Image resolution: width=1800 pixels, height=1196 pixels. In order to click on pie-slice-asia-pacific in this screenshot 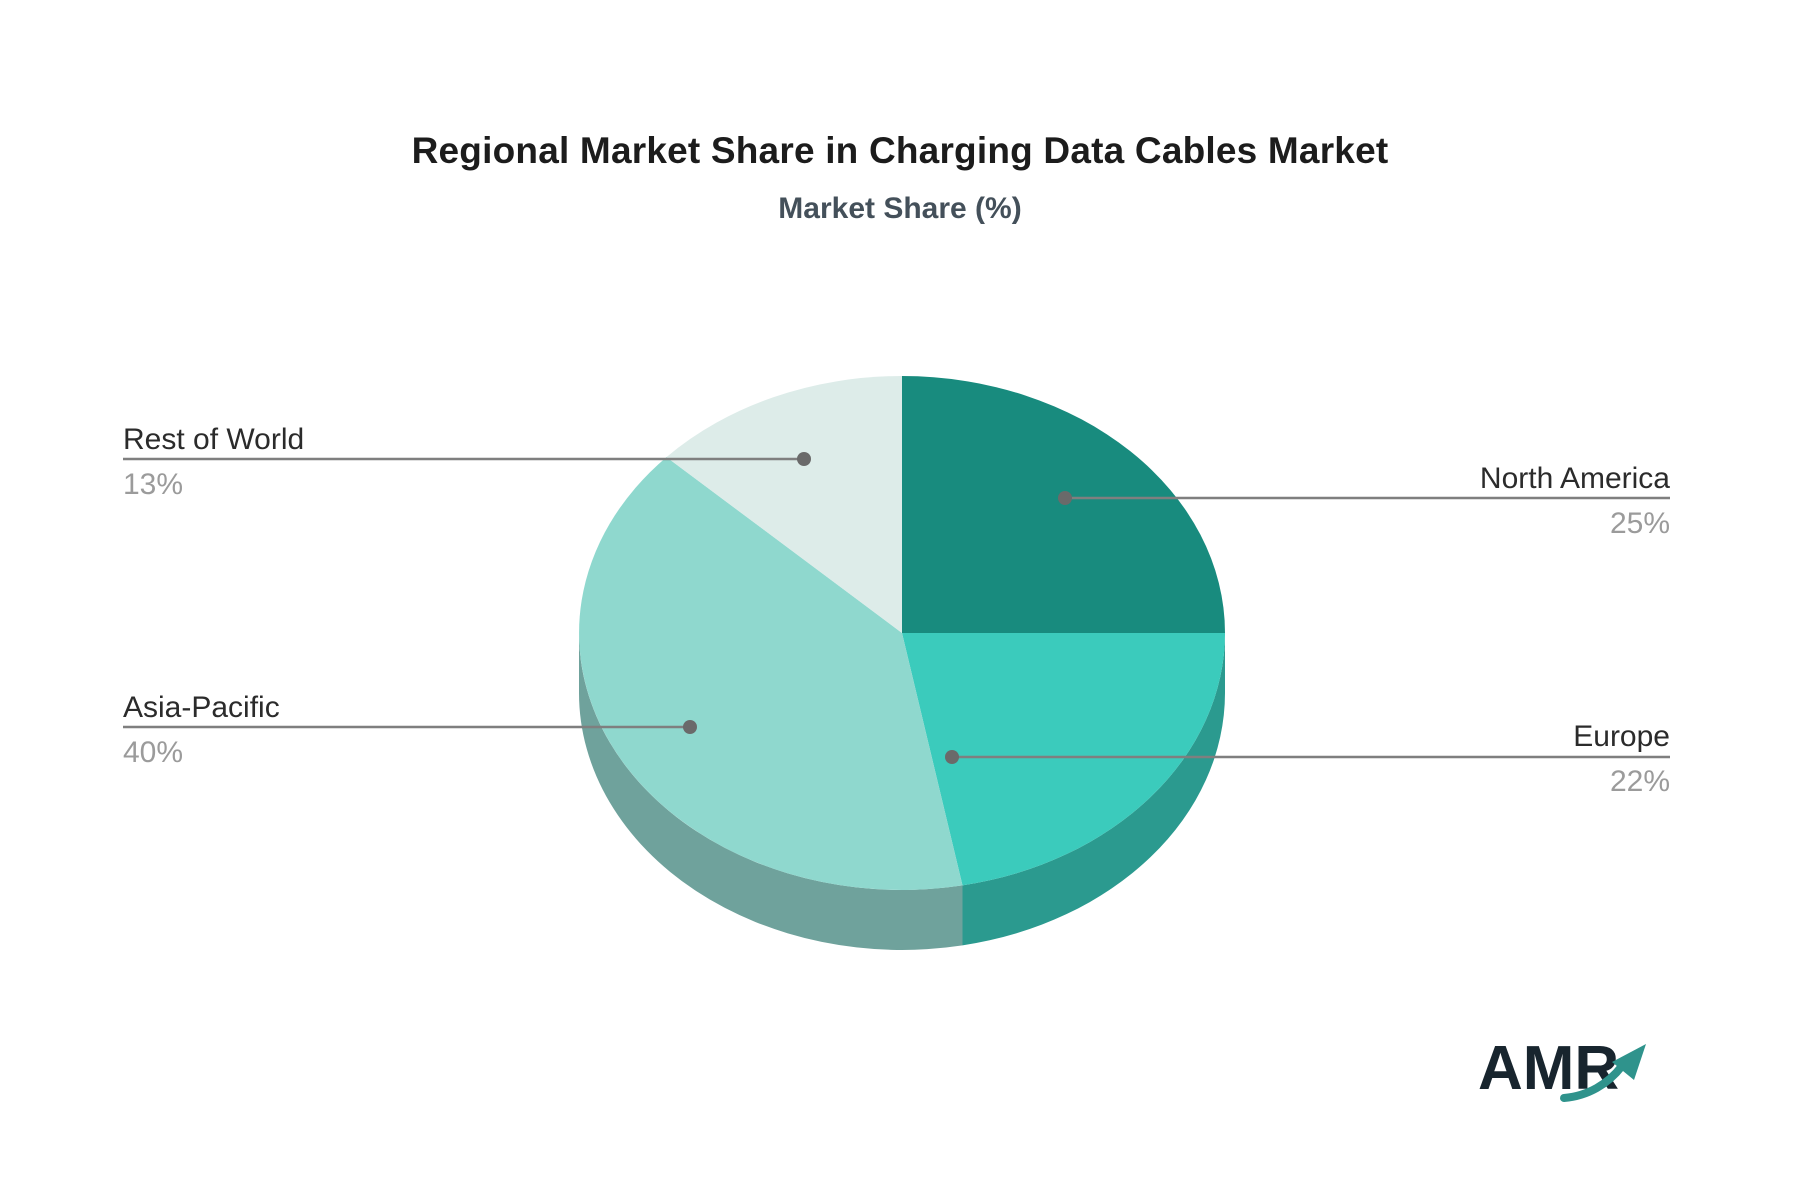, I will do `click(771, 673)`.